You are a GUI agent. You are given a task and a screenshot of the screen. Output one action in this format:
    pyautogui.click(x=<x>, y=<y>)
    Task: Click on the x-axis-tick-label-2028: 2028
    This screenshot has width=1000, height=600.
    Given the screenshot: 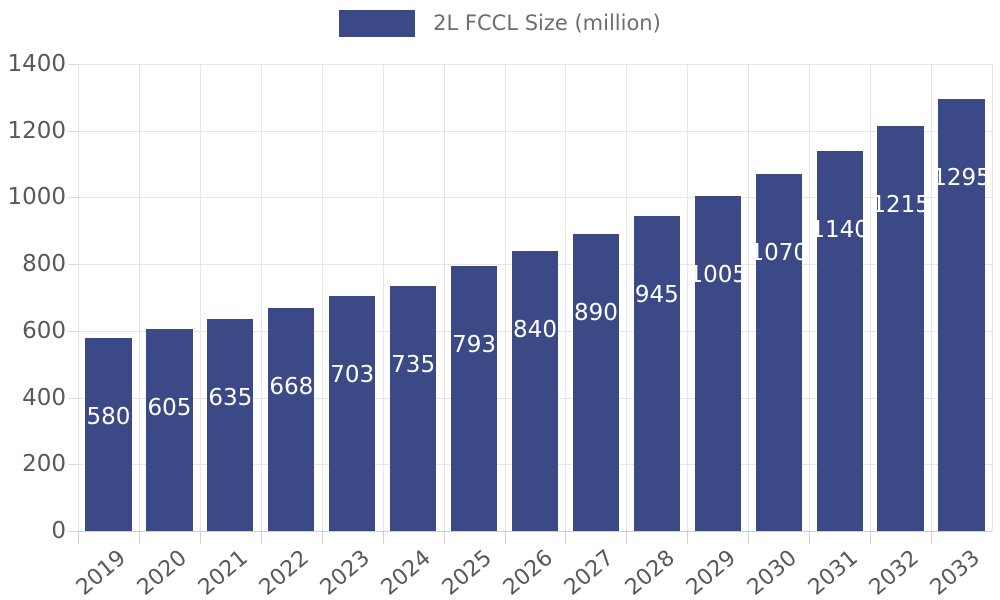 What is the action you would take?
    pyautogui.click(x=650, y=572)
    